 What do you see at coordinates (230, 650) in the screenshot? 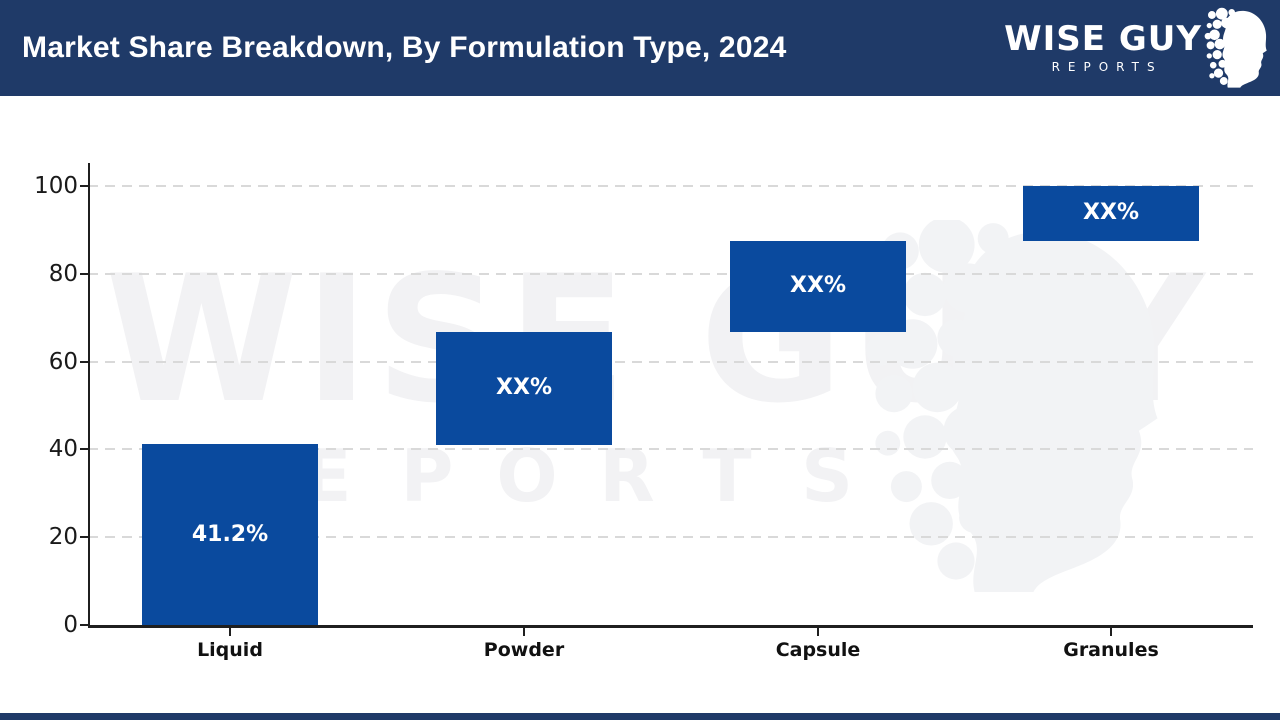
I see `x-axis-category-label: Liquid` at bounding box center [230, 650].